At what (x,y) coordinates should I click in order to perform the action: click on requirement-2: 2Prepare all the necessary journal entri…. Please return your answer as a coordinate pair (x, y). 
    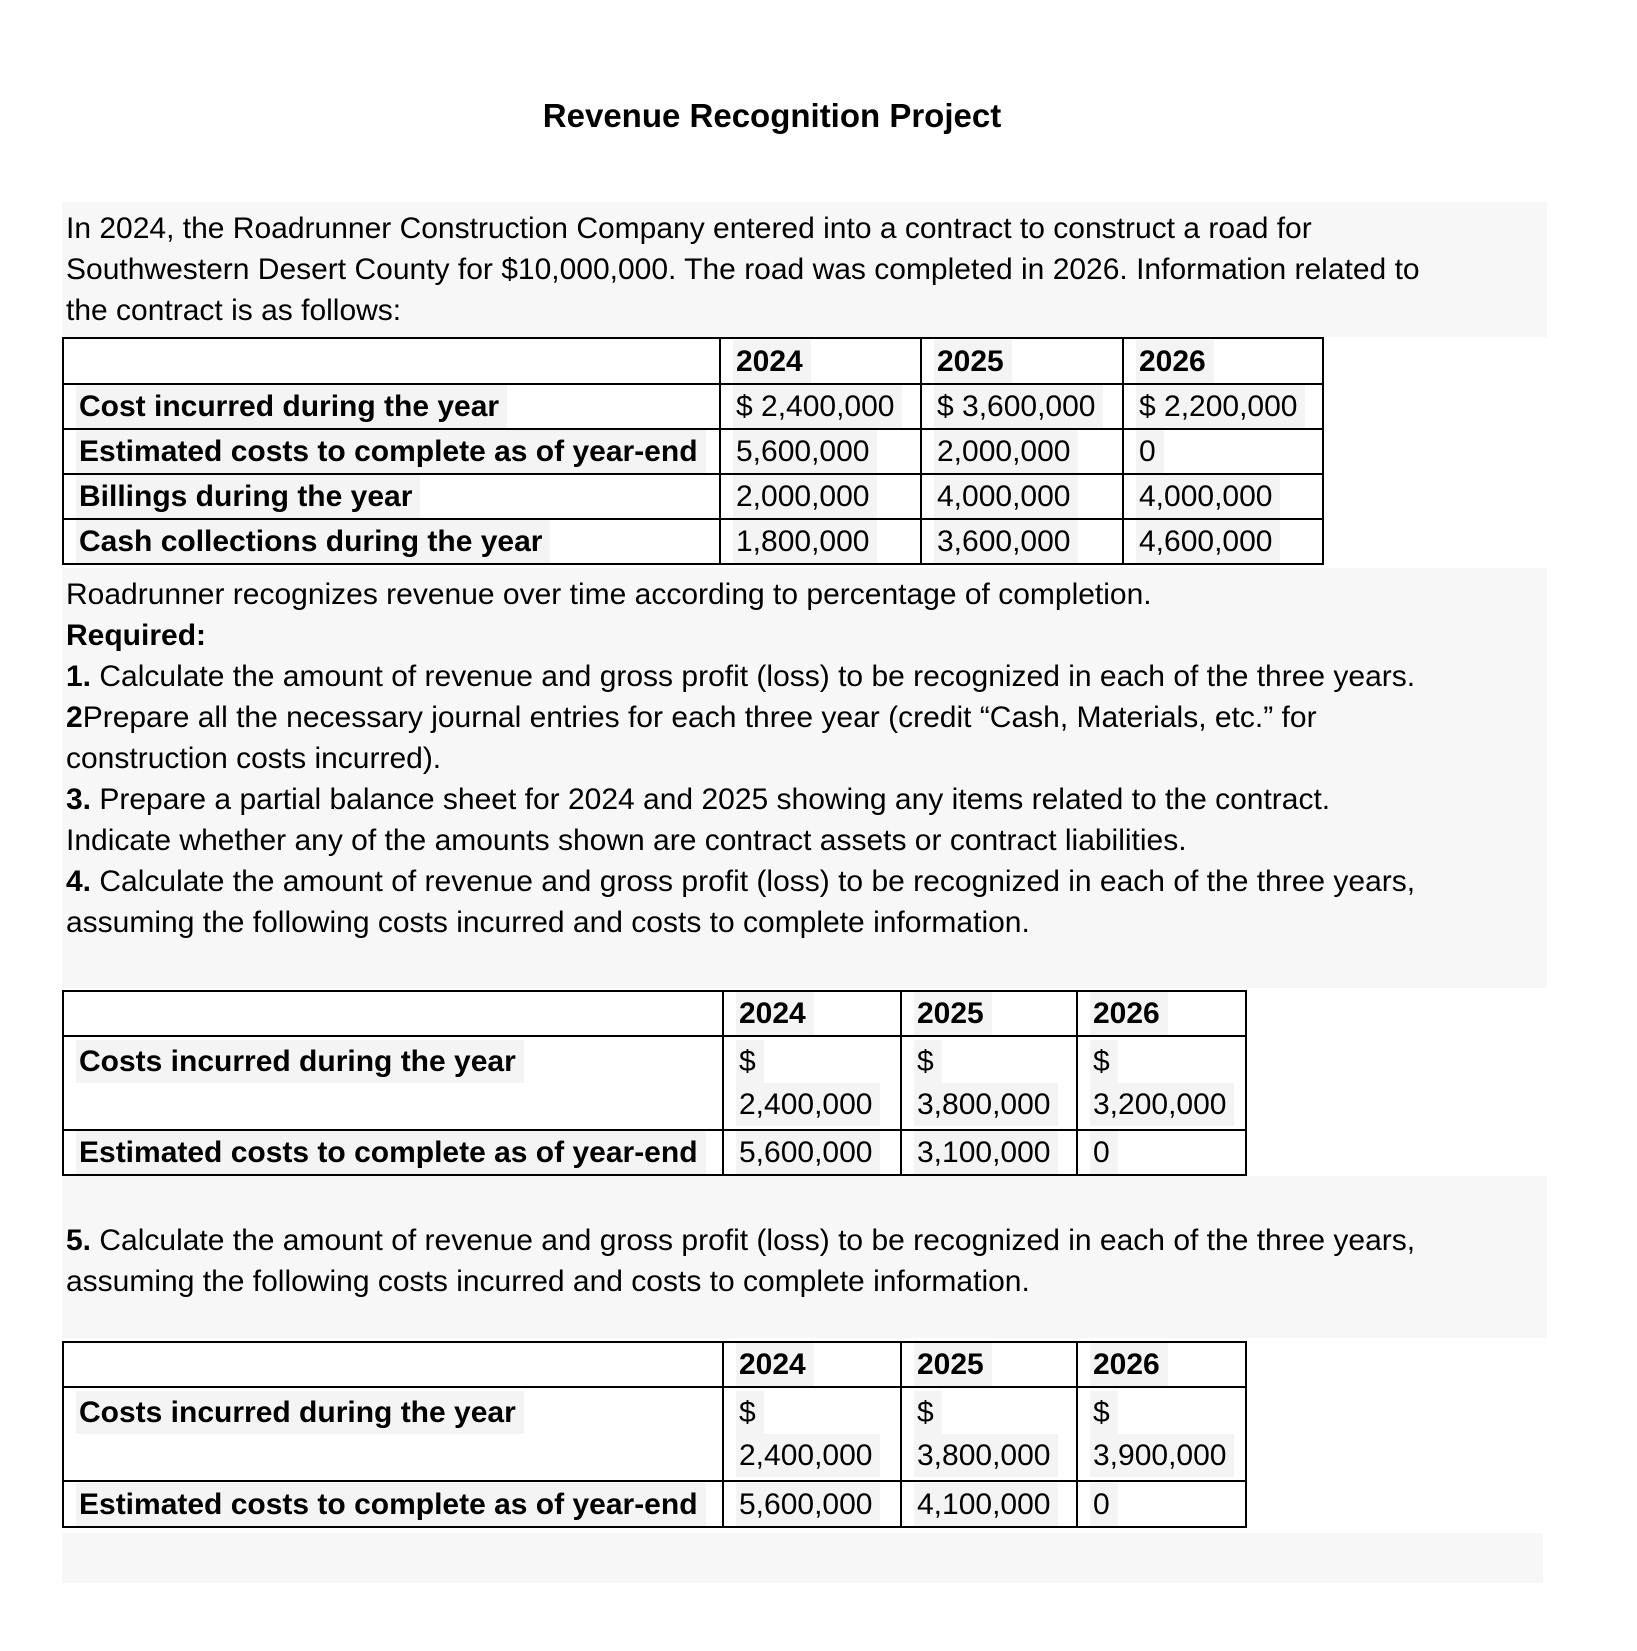
    Looking at the image, I should click on (773, 717).